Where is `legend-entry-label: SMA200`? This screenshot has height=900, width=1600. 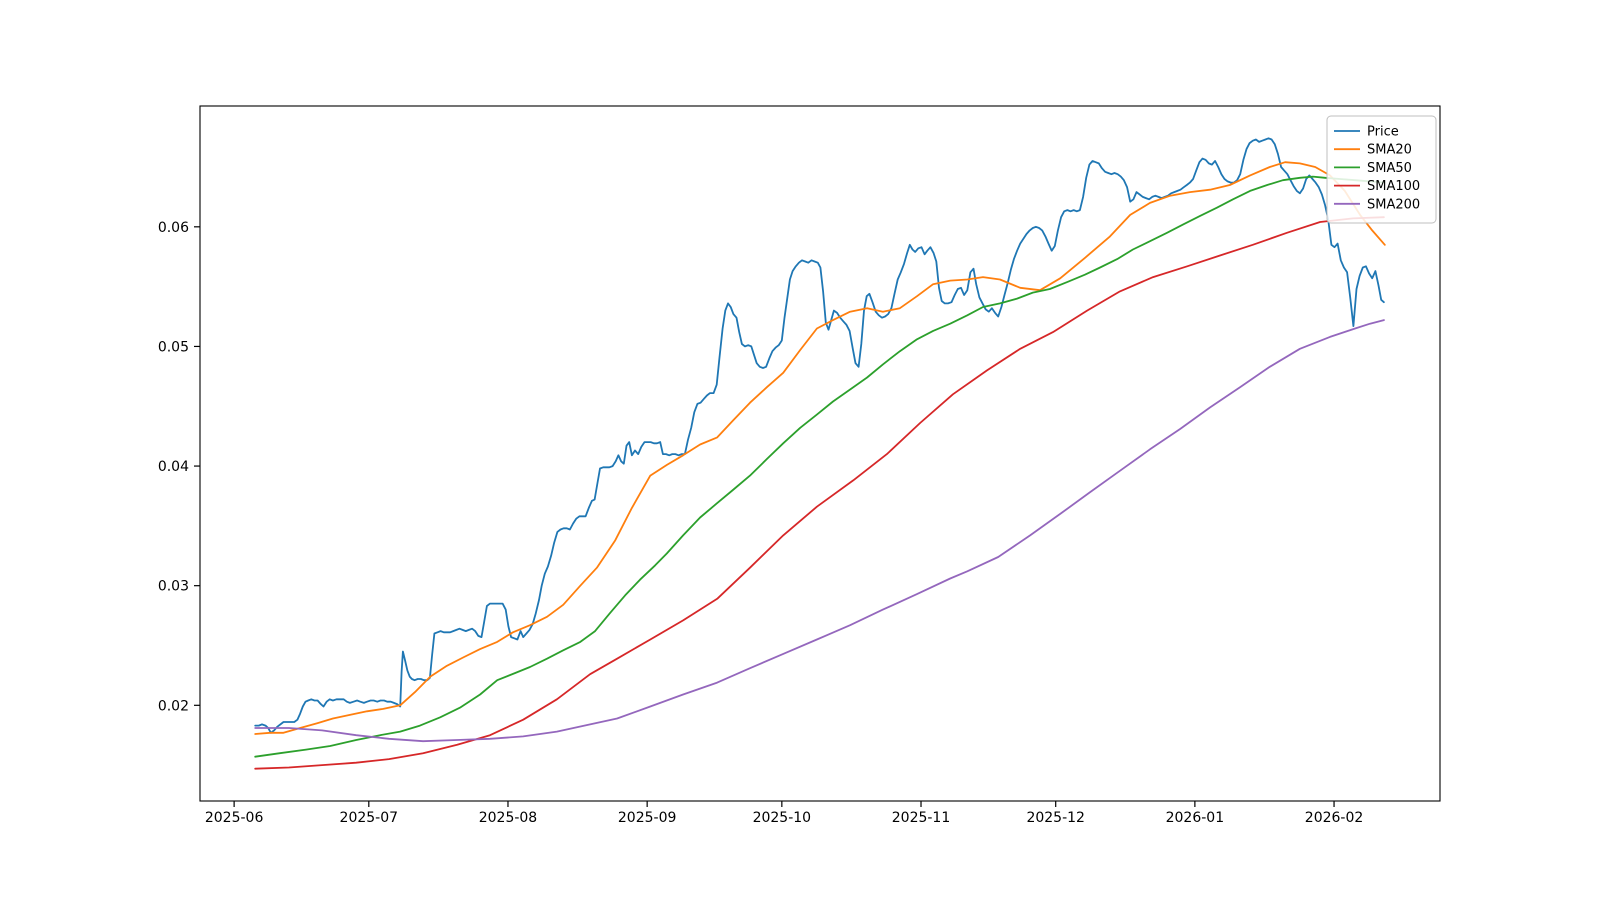
legend-entry-label: SMA200 is located at coordinates (1393, 204).